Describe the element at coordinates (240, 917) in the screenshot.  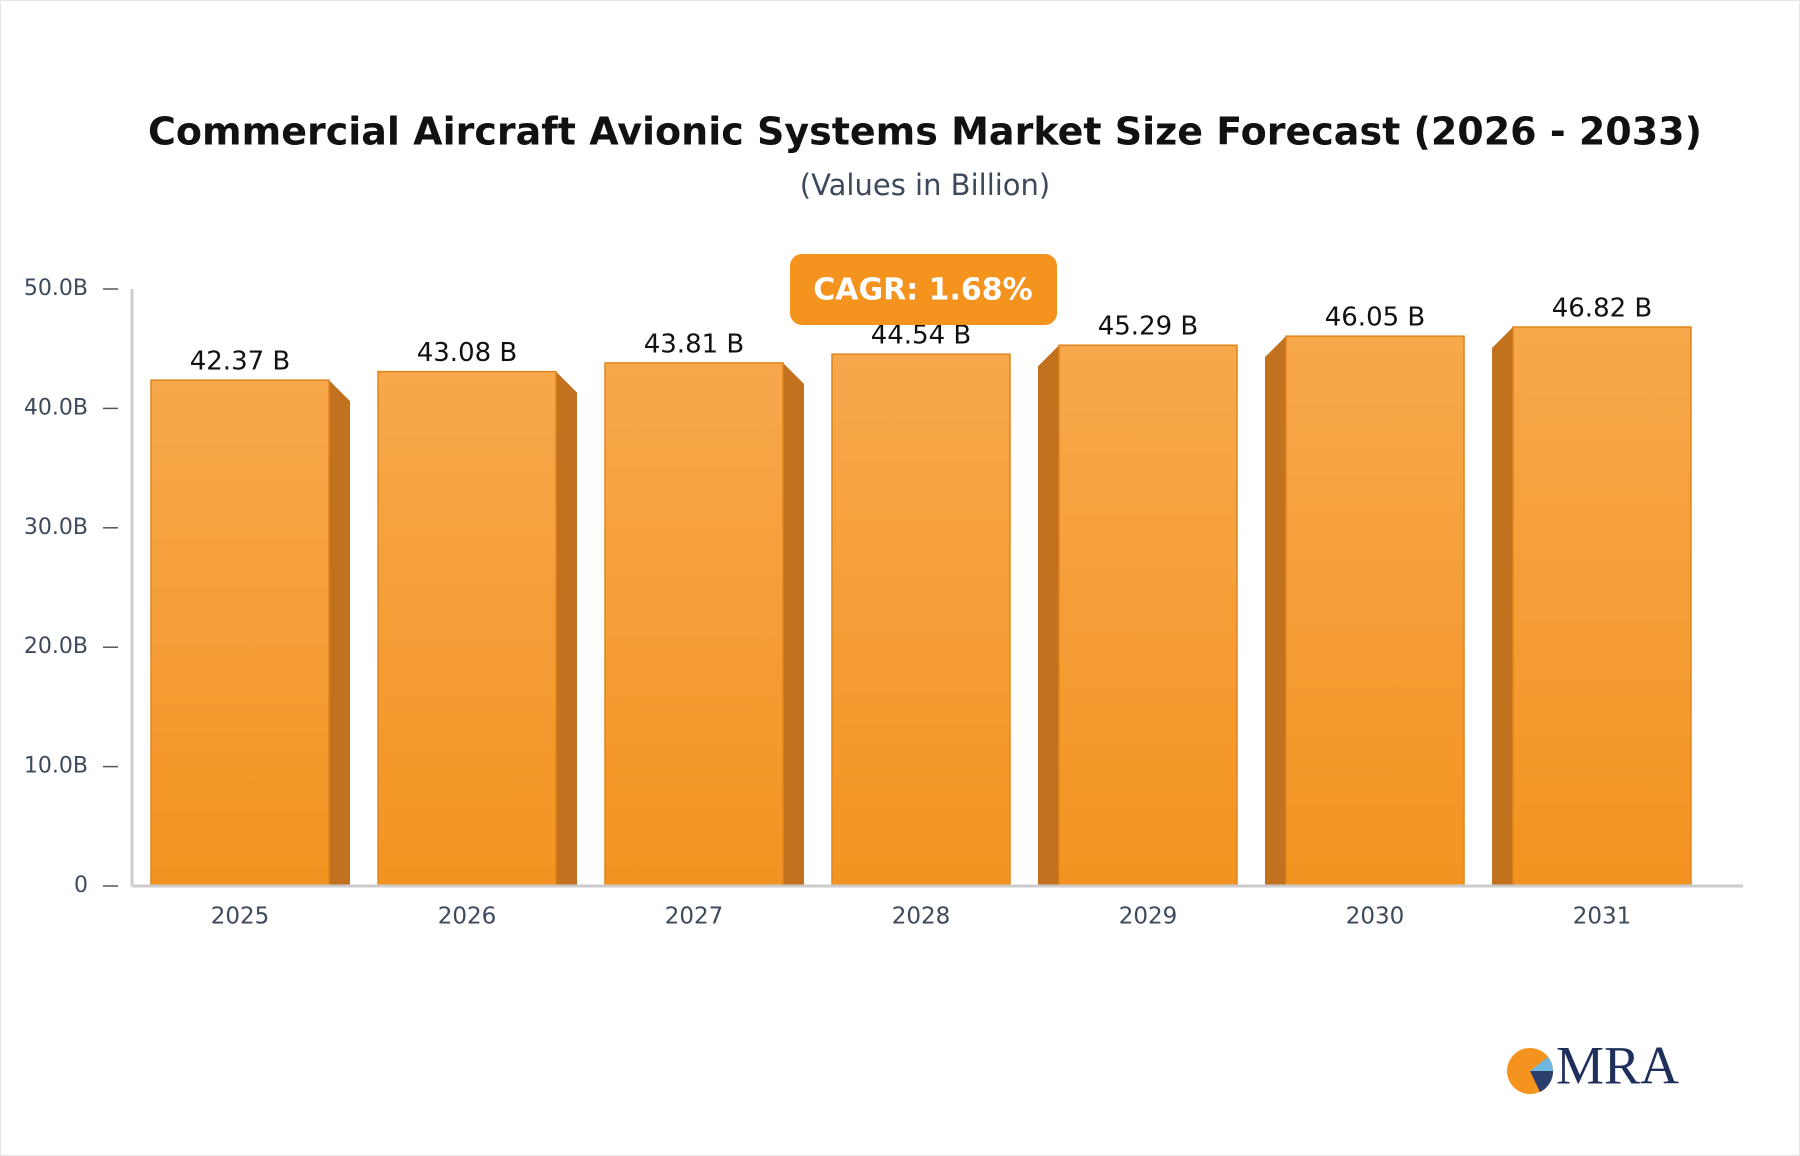
I see `x-tick-label: 2025` at that location.